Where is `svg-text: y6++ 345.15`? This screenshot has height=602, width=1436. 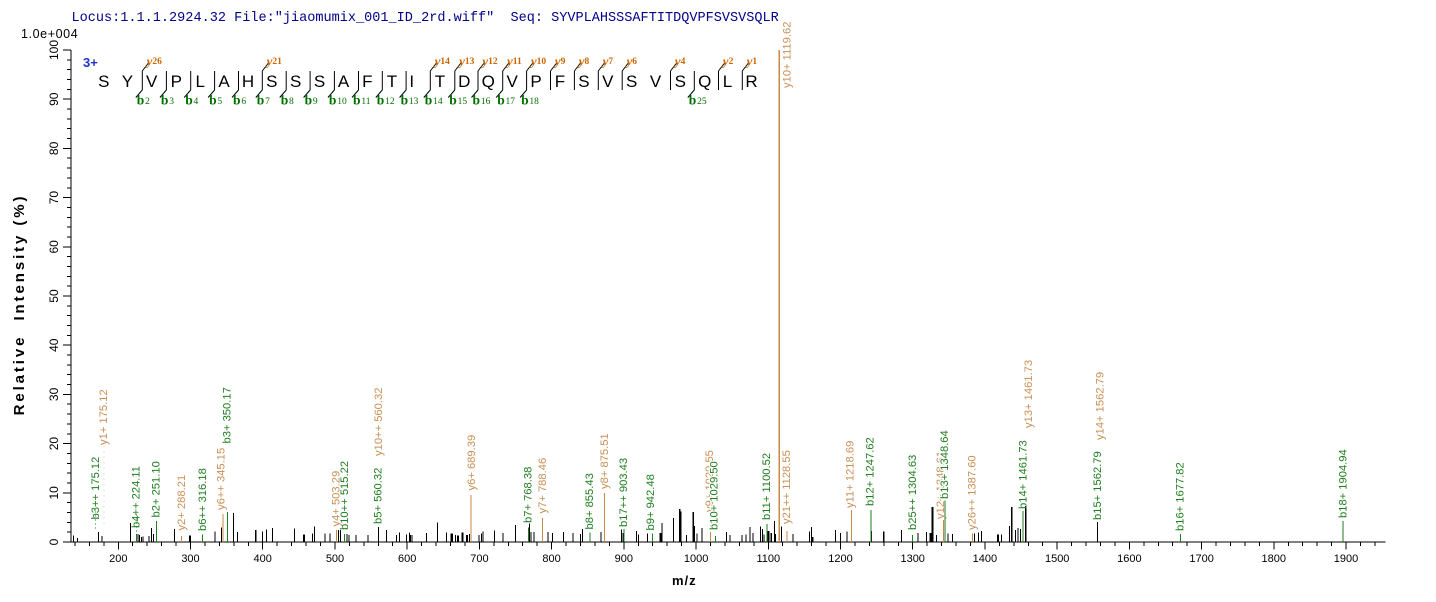 svg-text: y6++ 345.15 is located at coordinates (221, 479).